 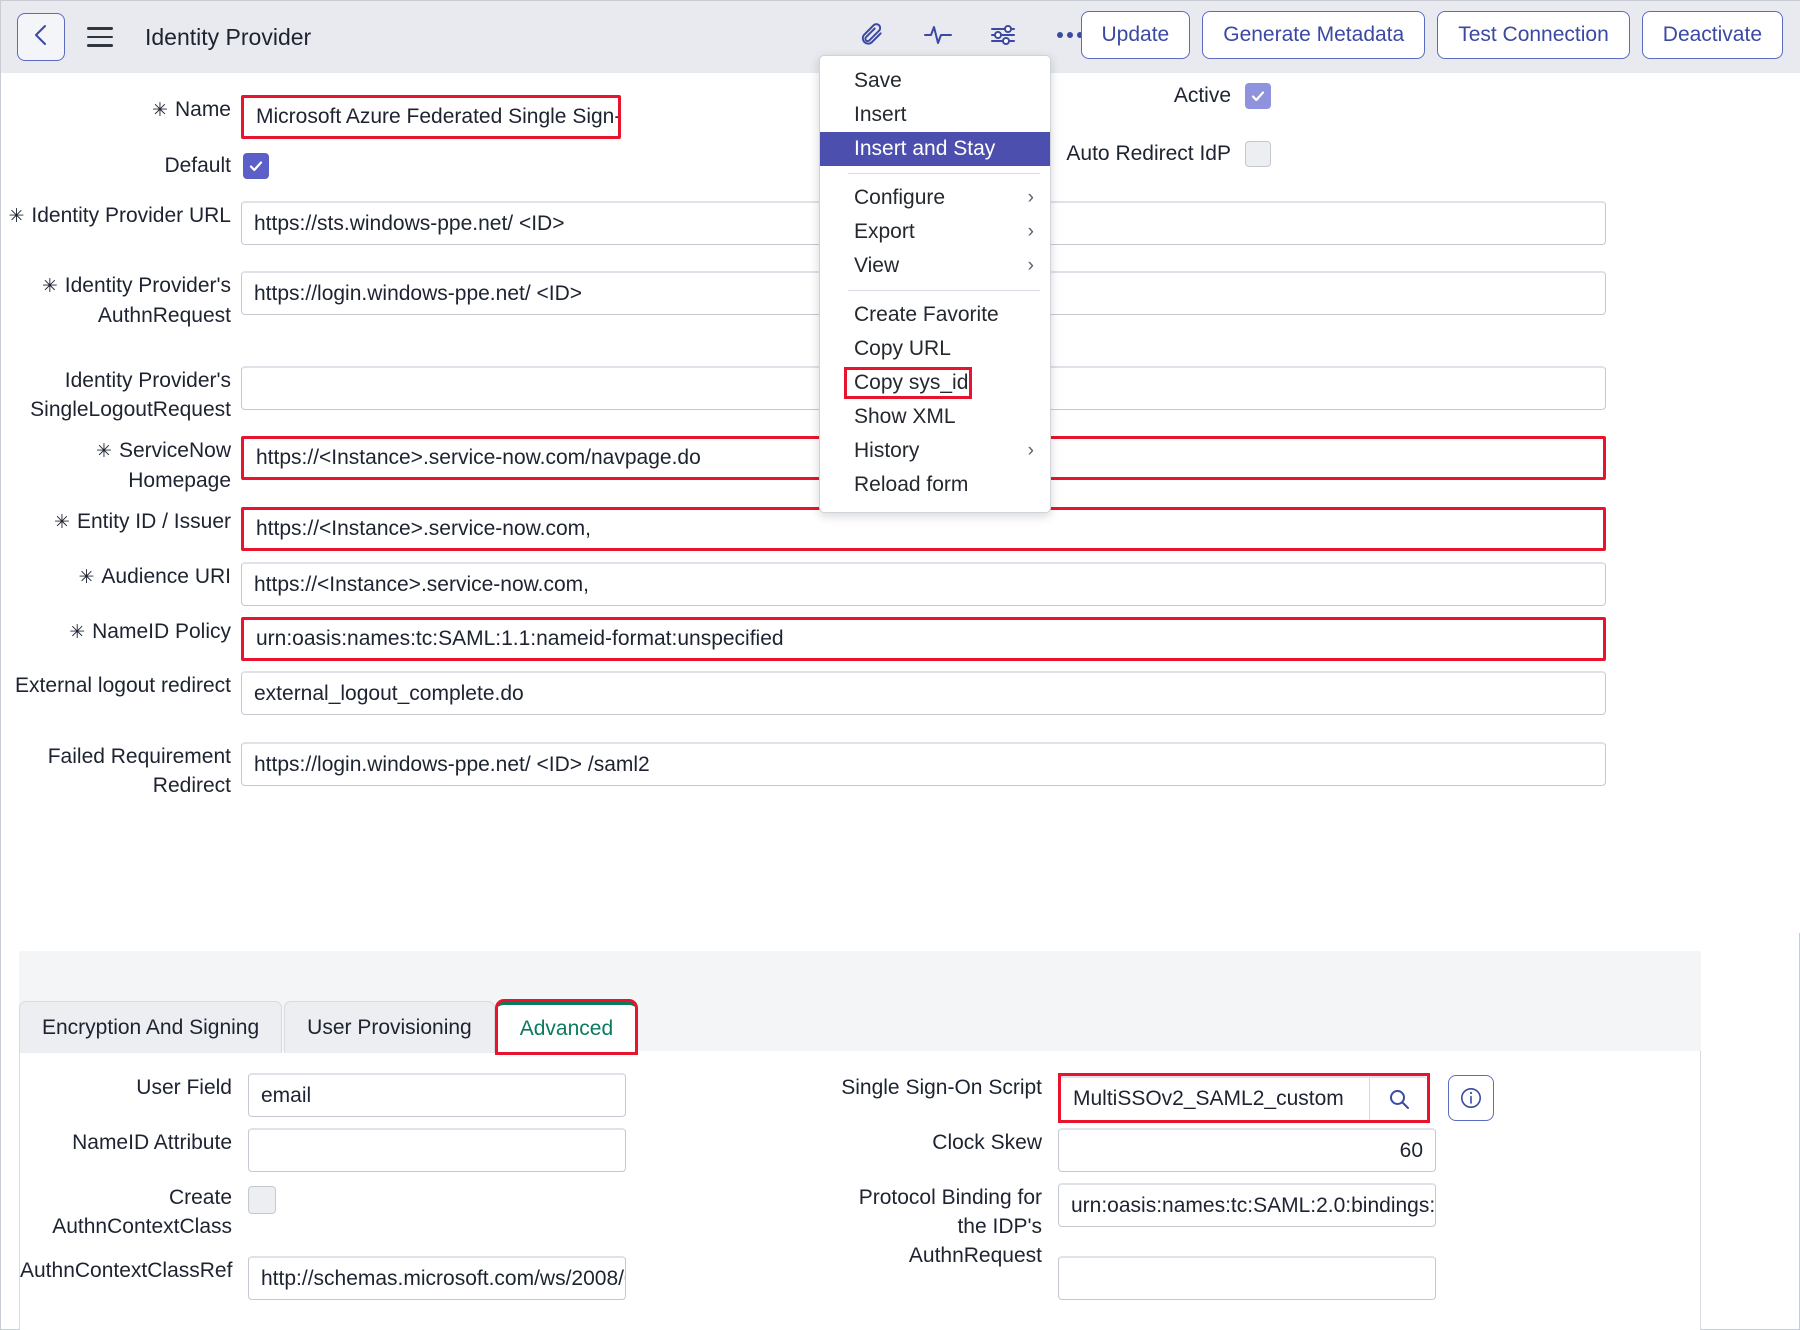 I want to click on menu-item-create-favorite: Create Favorite, so click(x=935, y=315).